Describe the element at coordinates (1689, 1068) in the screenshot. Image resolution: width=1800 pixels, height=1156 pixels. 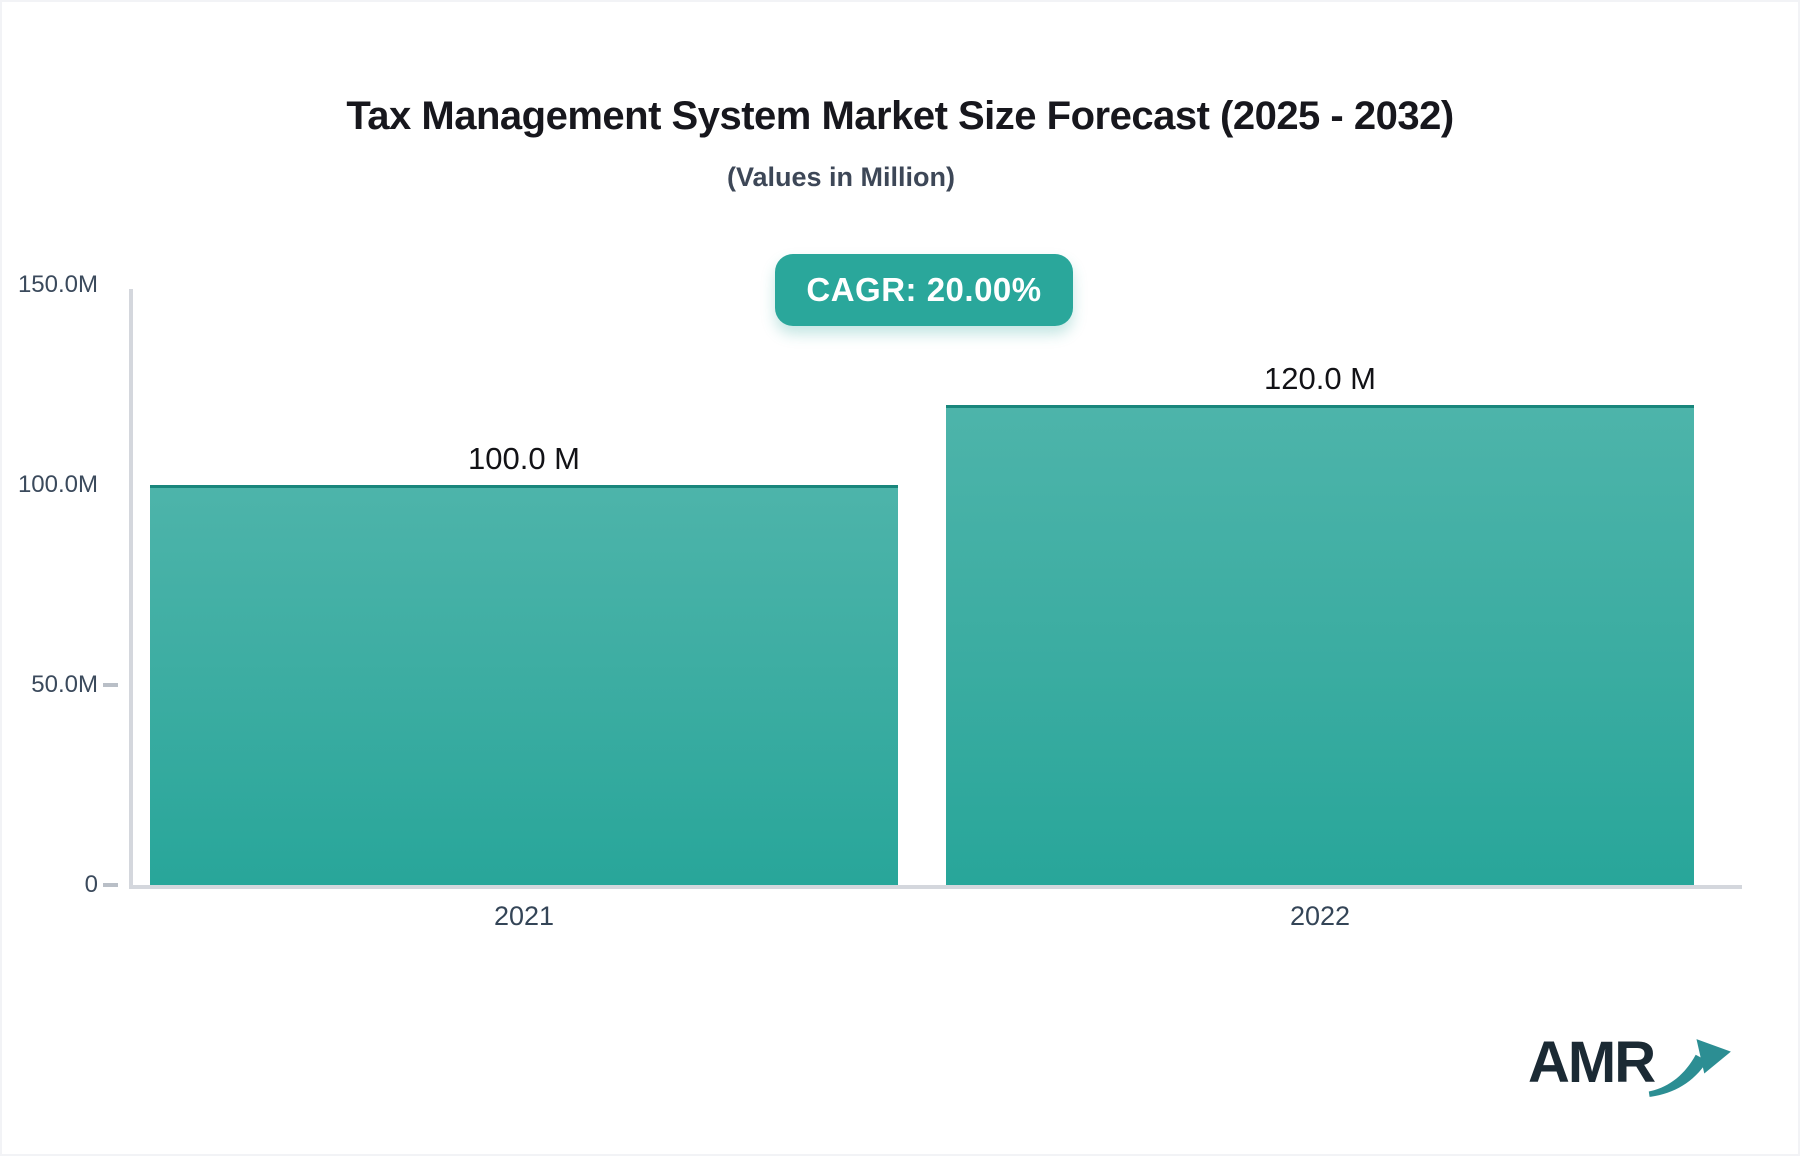
I see `trend-up-arrow-icon` at that location.